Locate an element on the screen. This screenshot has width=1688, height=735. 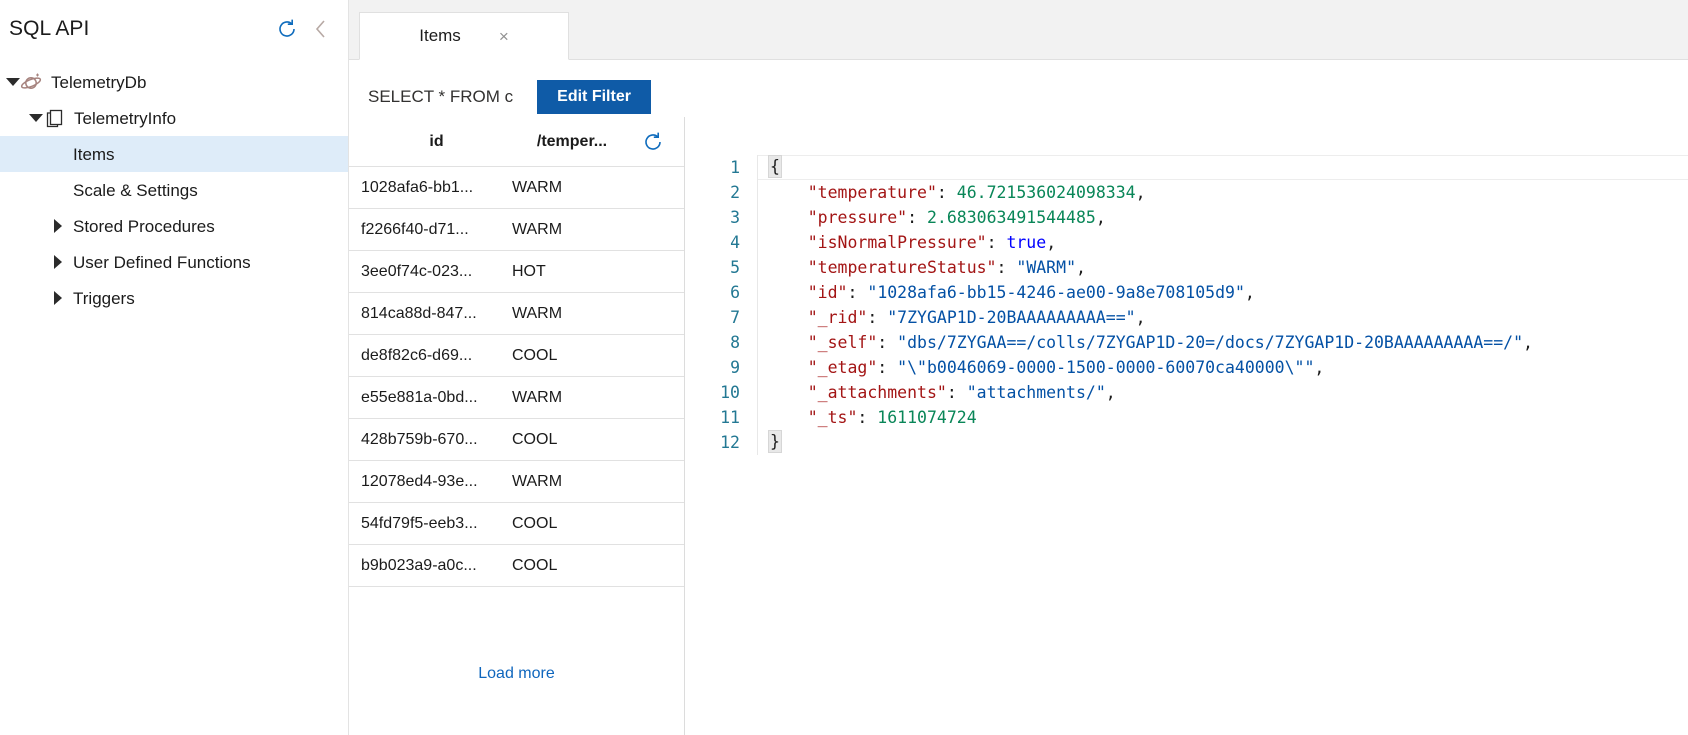
table-row: 3ee0f74c-023... HOT is located at coordinates (516, 271).